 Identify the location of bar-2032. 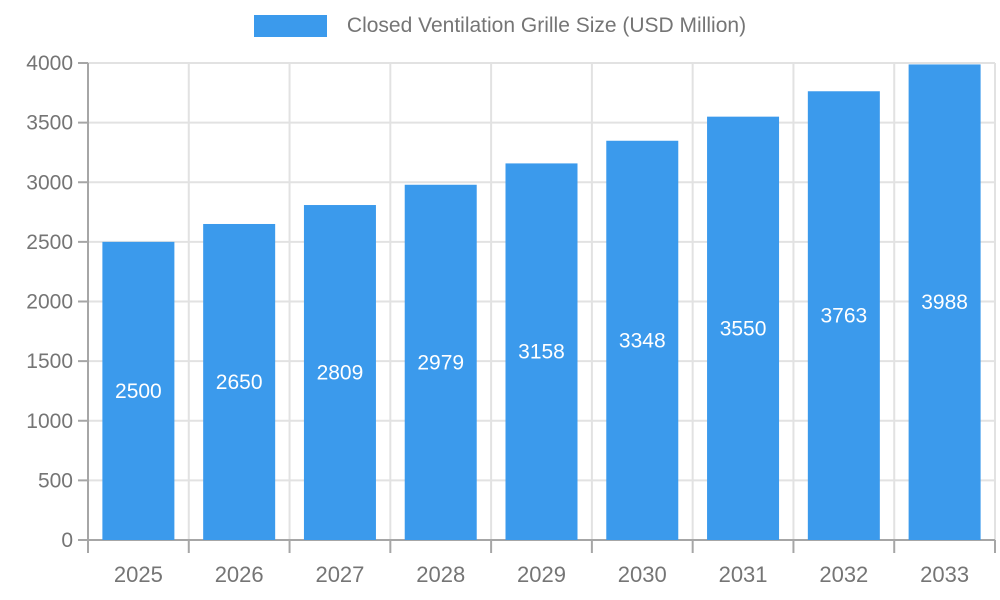
(843, 315).